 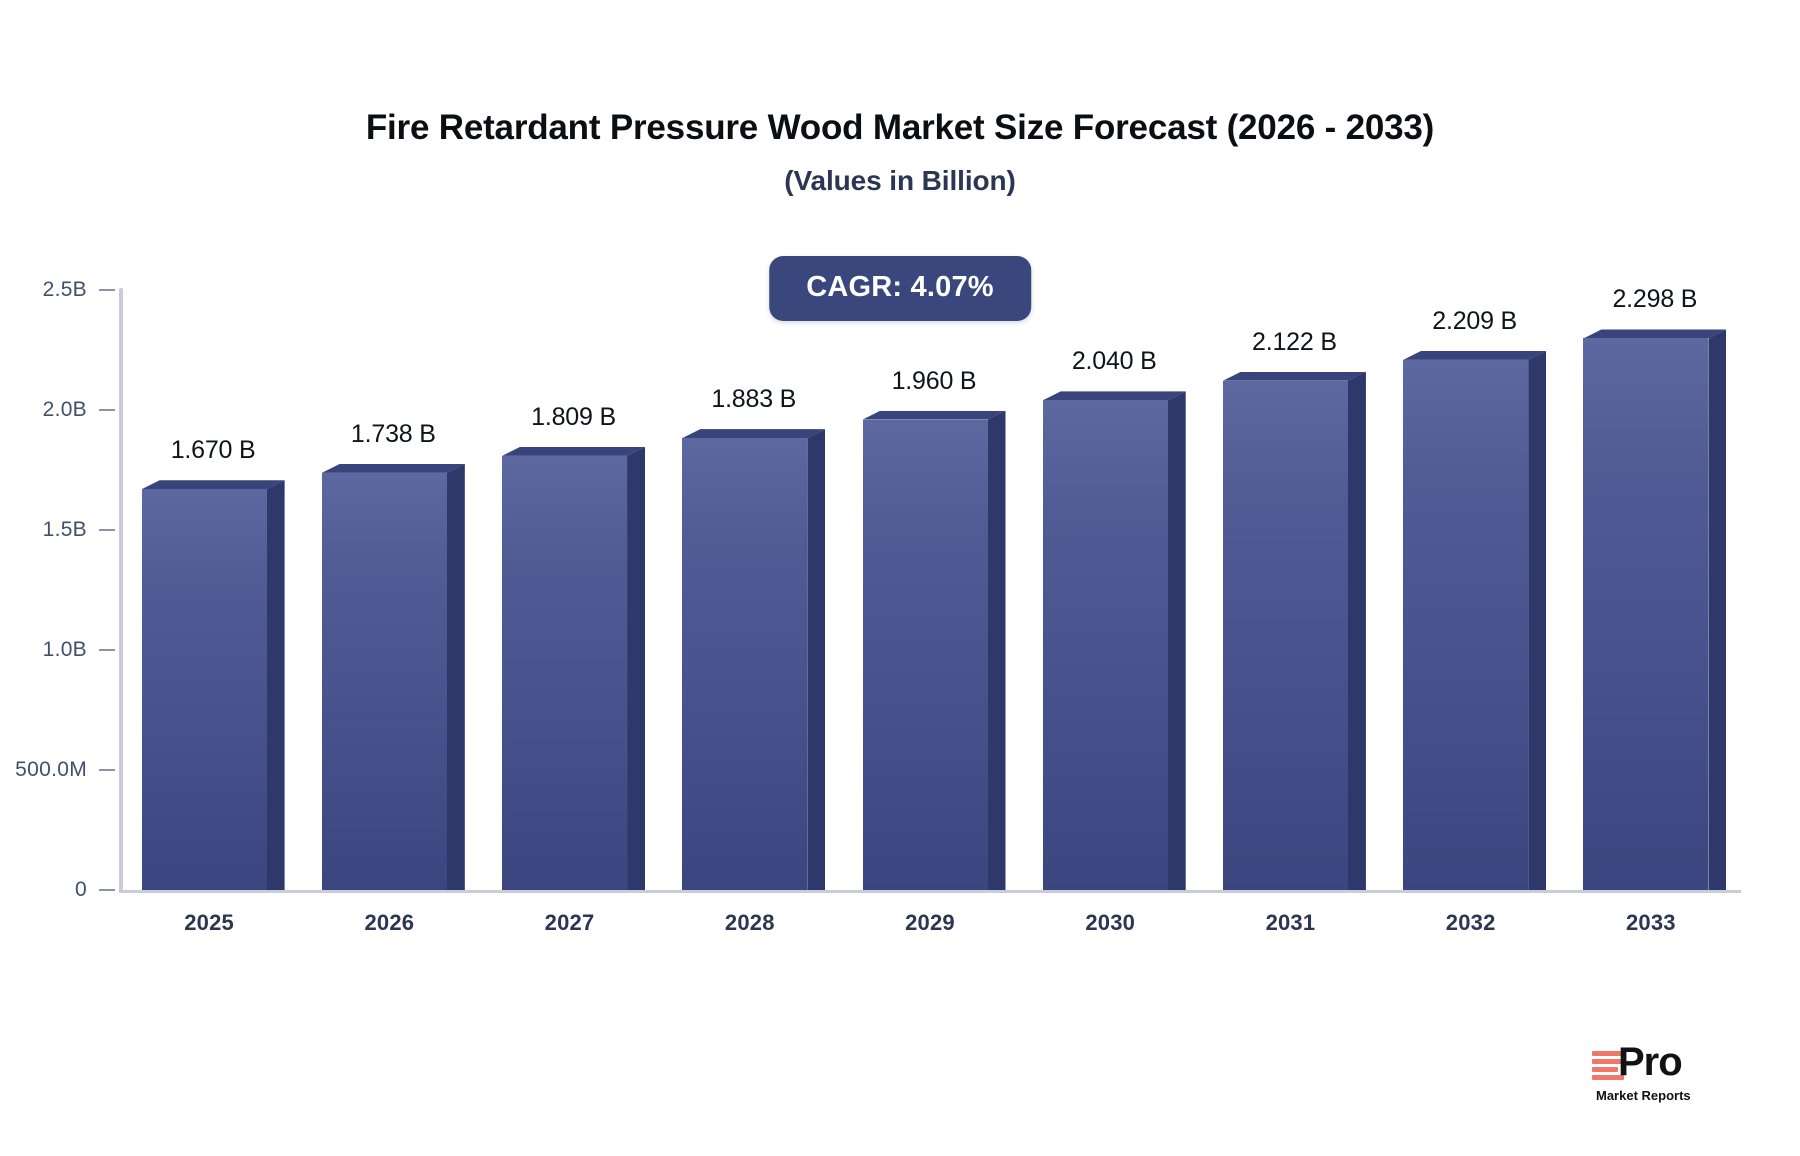 What do you see at coordinates (64, 529) in the screenshot?
I see `y-axis-tick-label: 1.5B` at bounding box center [64, 529].